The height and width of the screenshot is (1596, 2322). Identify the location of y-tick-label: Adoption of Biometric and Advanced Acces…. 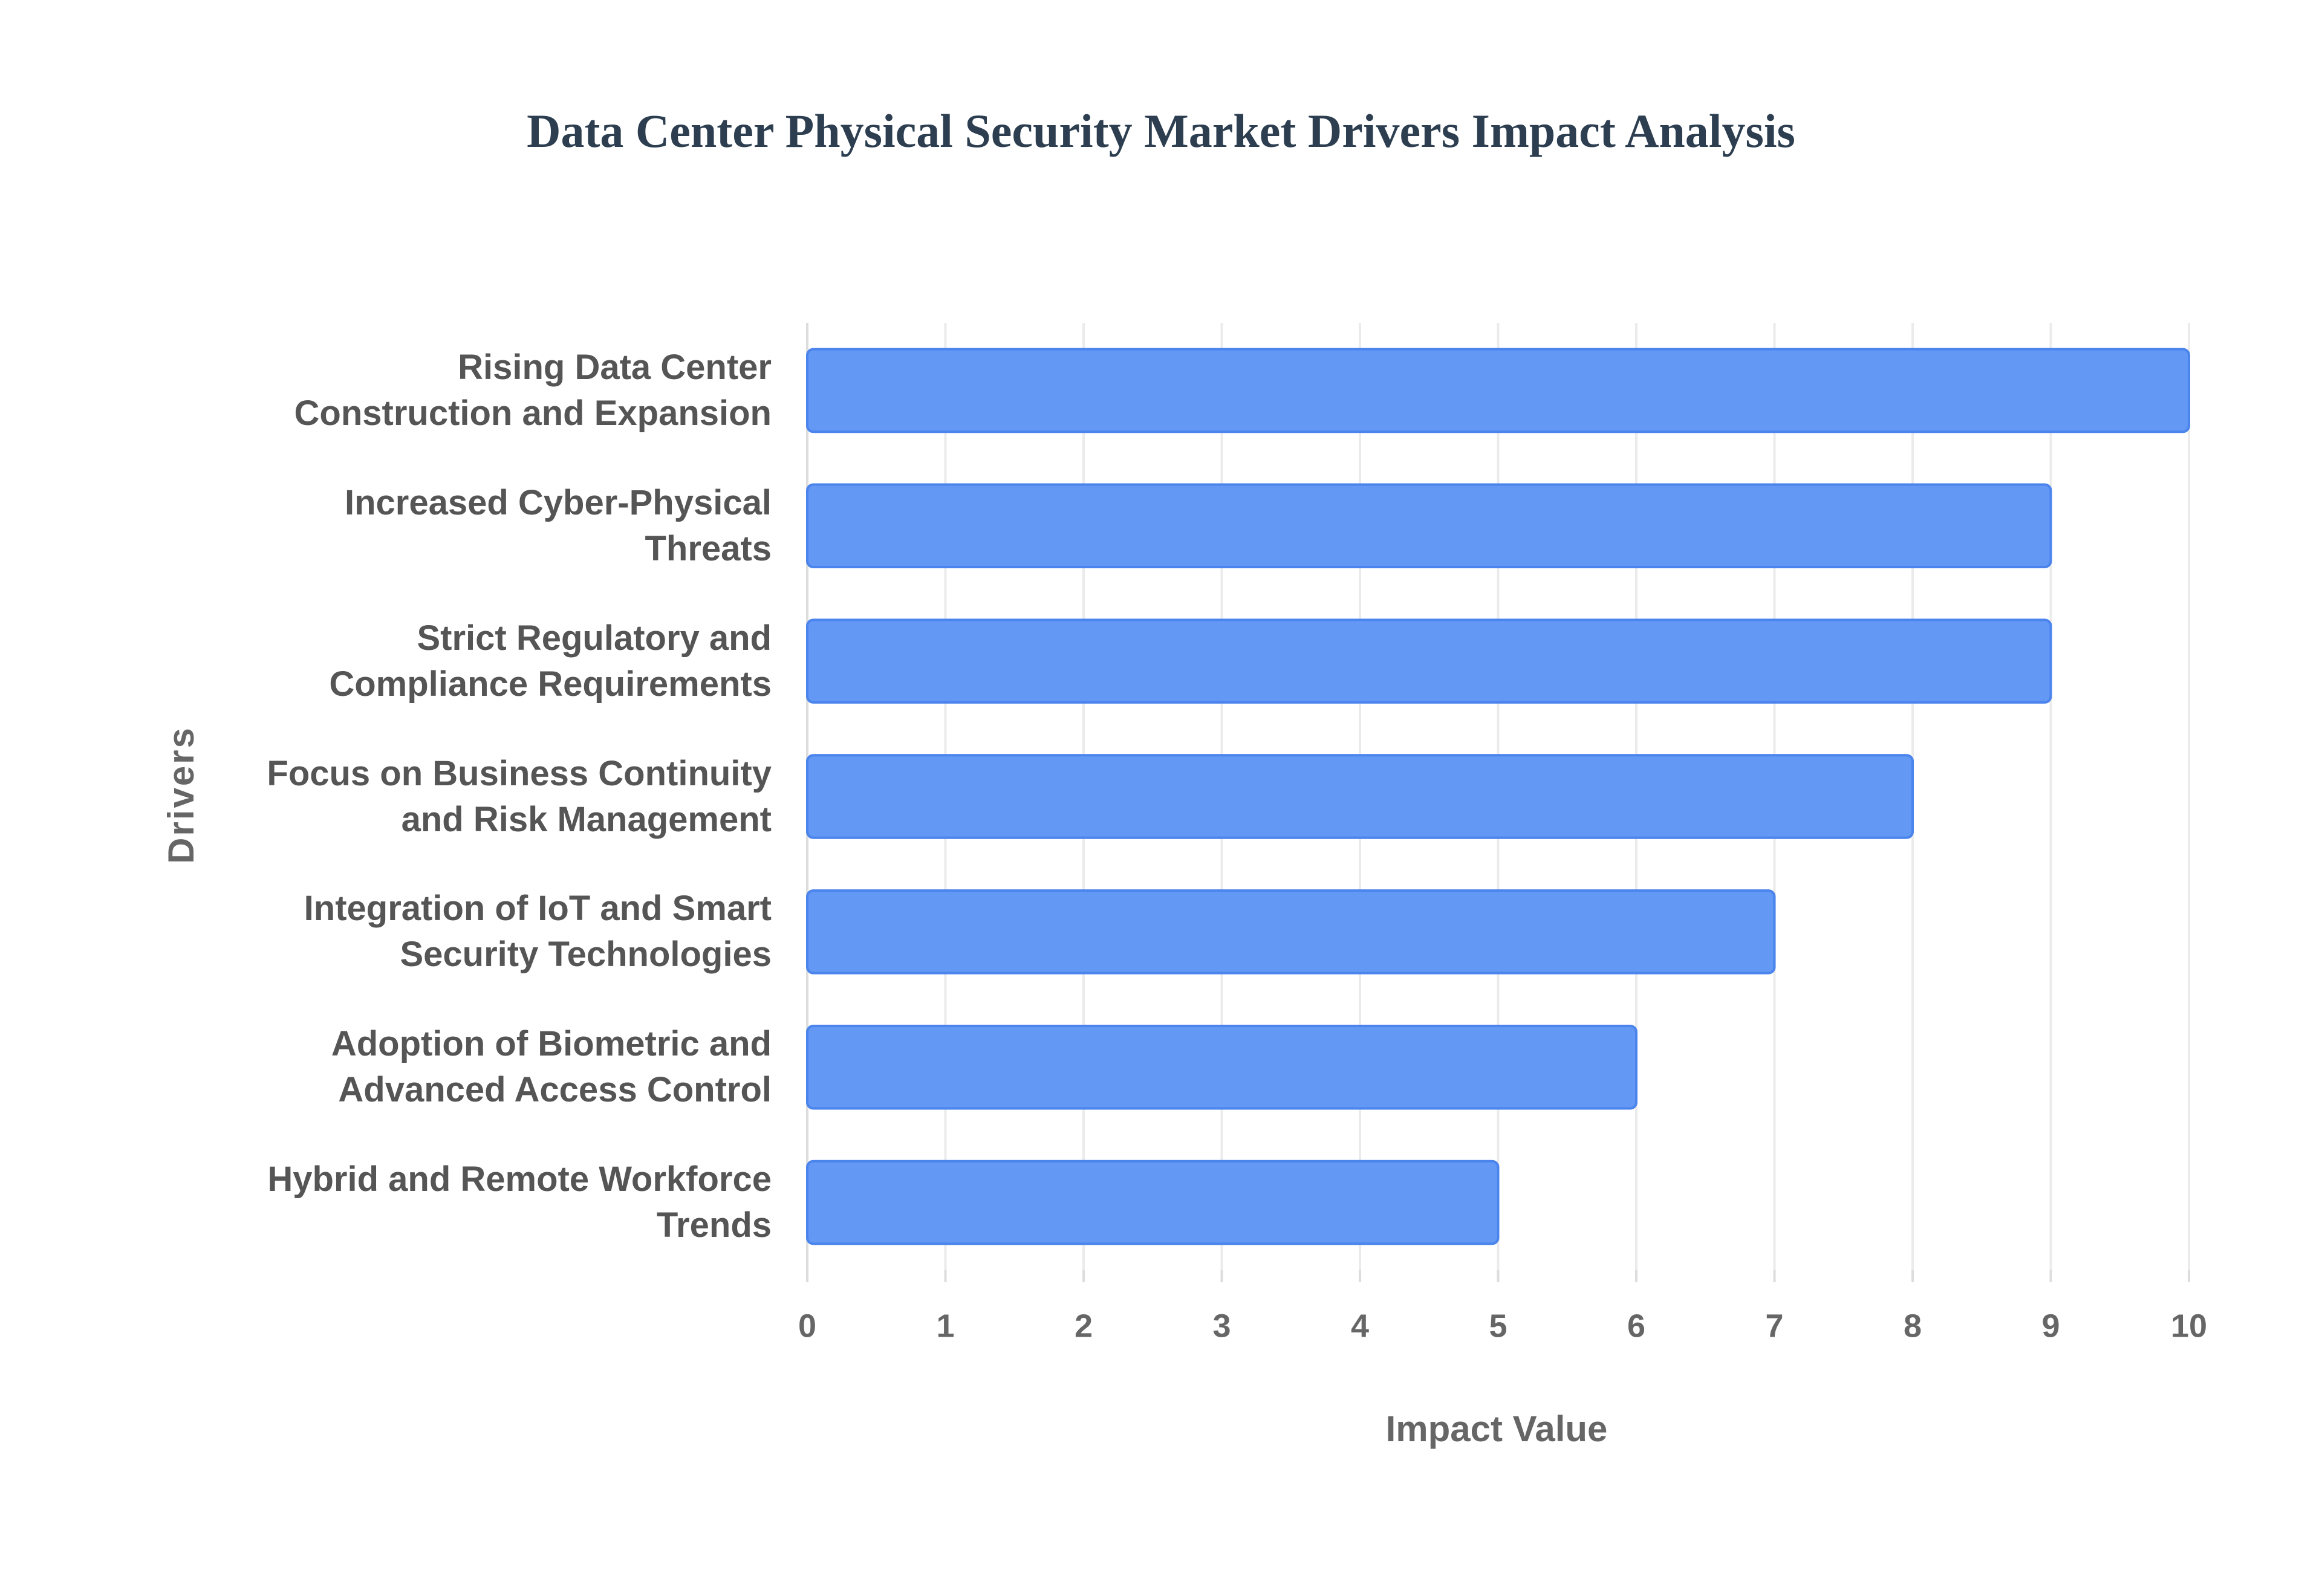
(551, 1067).